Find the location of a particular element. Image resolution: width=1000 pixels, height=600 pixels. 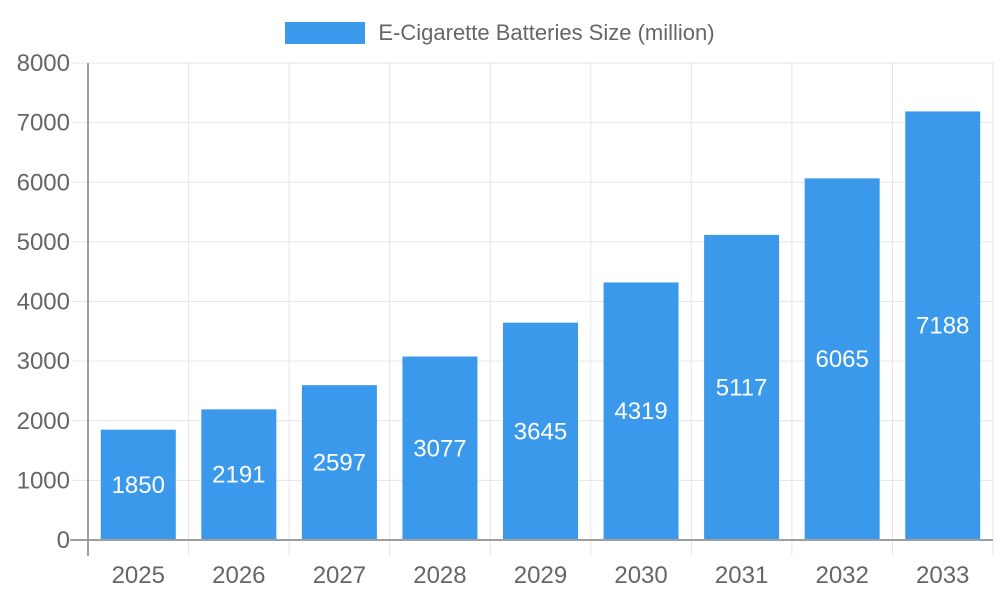

x-axis-tick-label: 2032 is located at coordinates (841, 575).